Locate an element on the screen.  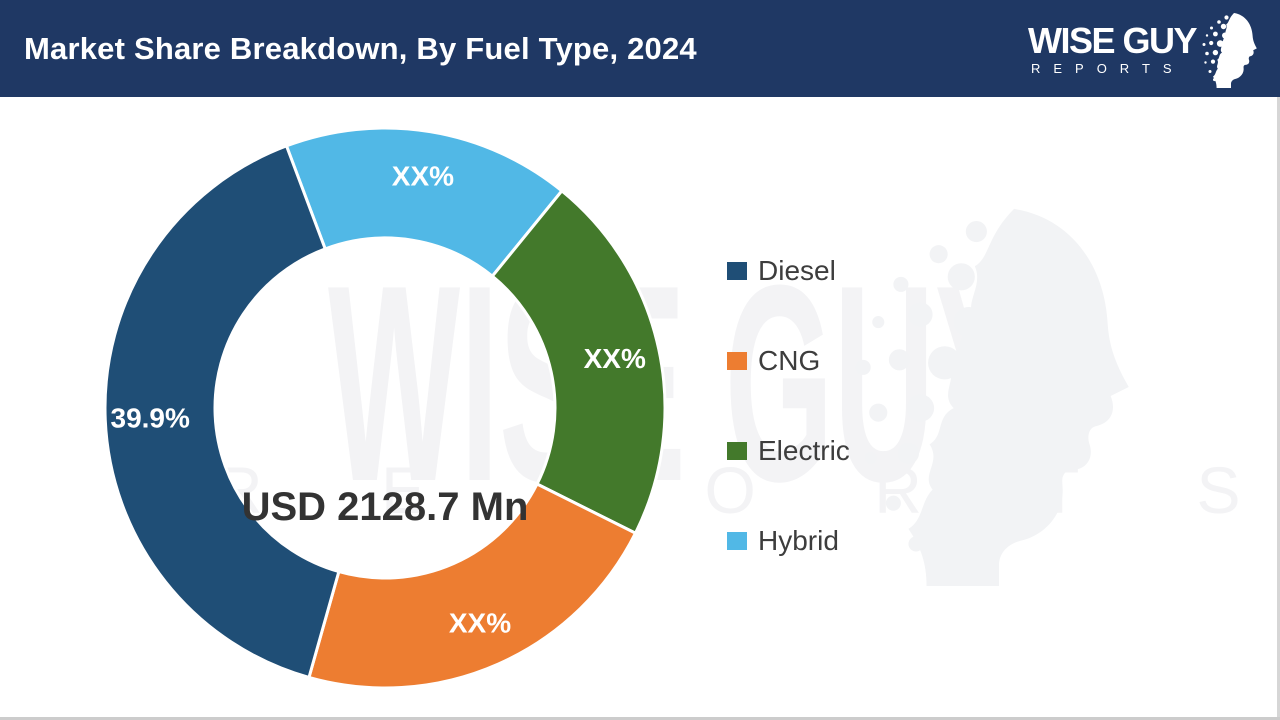
legend-swatch-hybrid is located at coordinates (737, 541).